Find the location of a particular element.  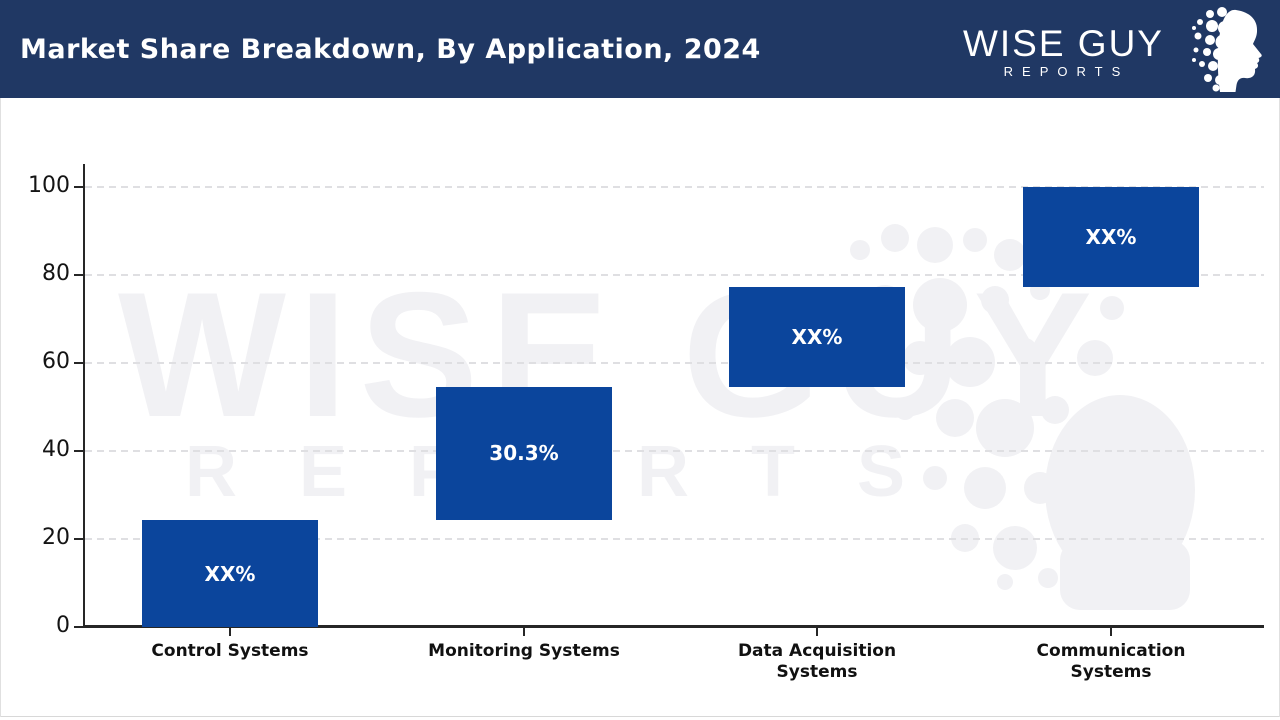

y-tick-label: 80 is located at coordinates (56, 273).